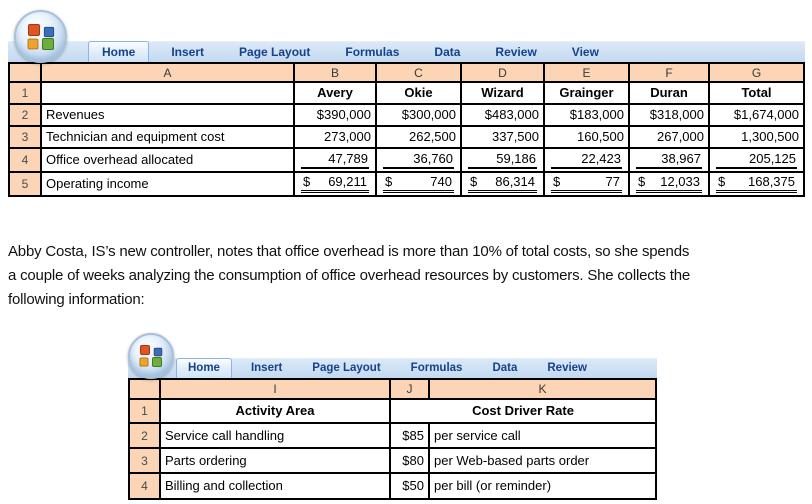 This screenshot has height=504, width=812. Describe the element at coordinates (756, 72) in the screenshot. I see `col-header-G: G` at that location.